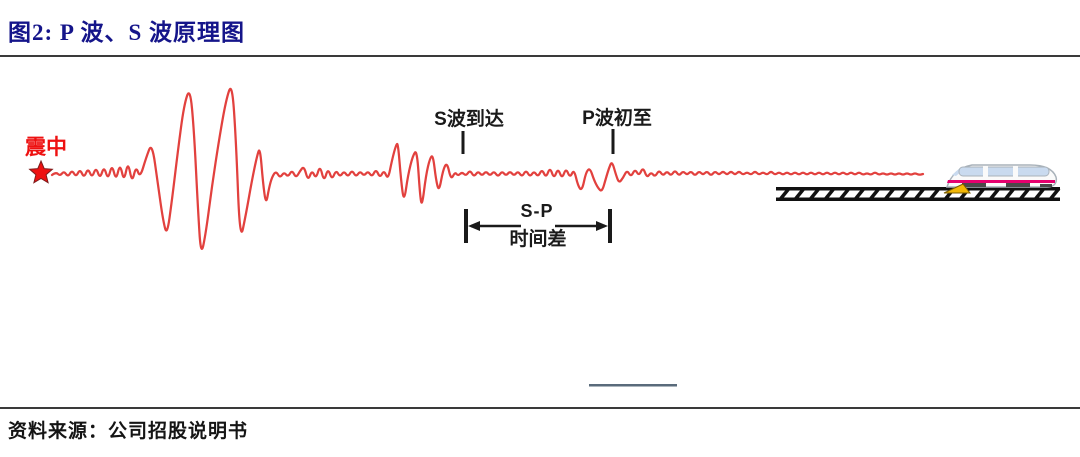  I want to click on epicenter-star-icon, so click(41, 171).